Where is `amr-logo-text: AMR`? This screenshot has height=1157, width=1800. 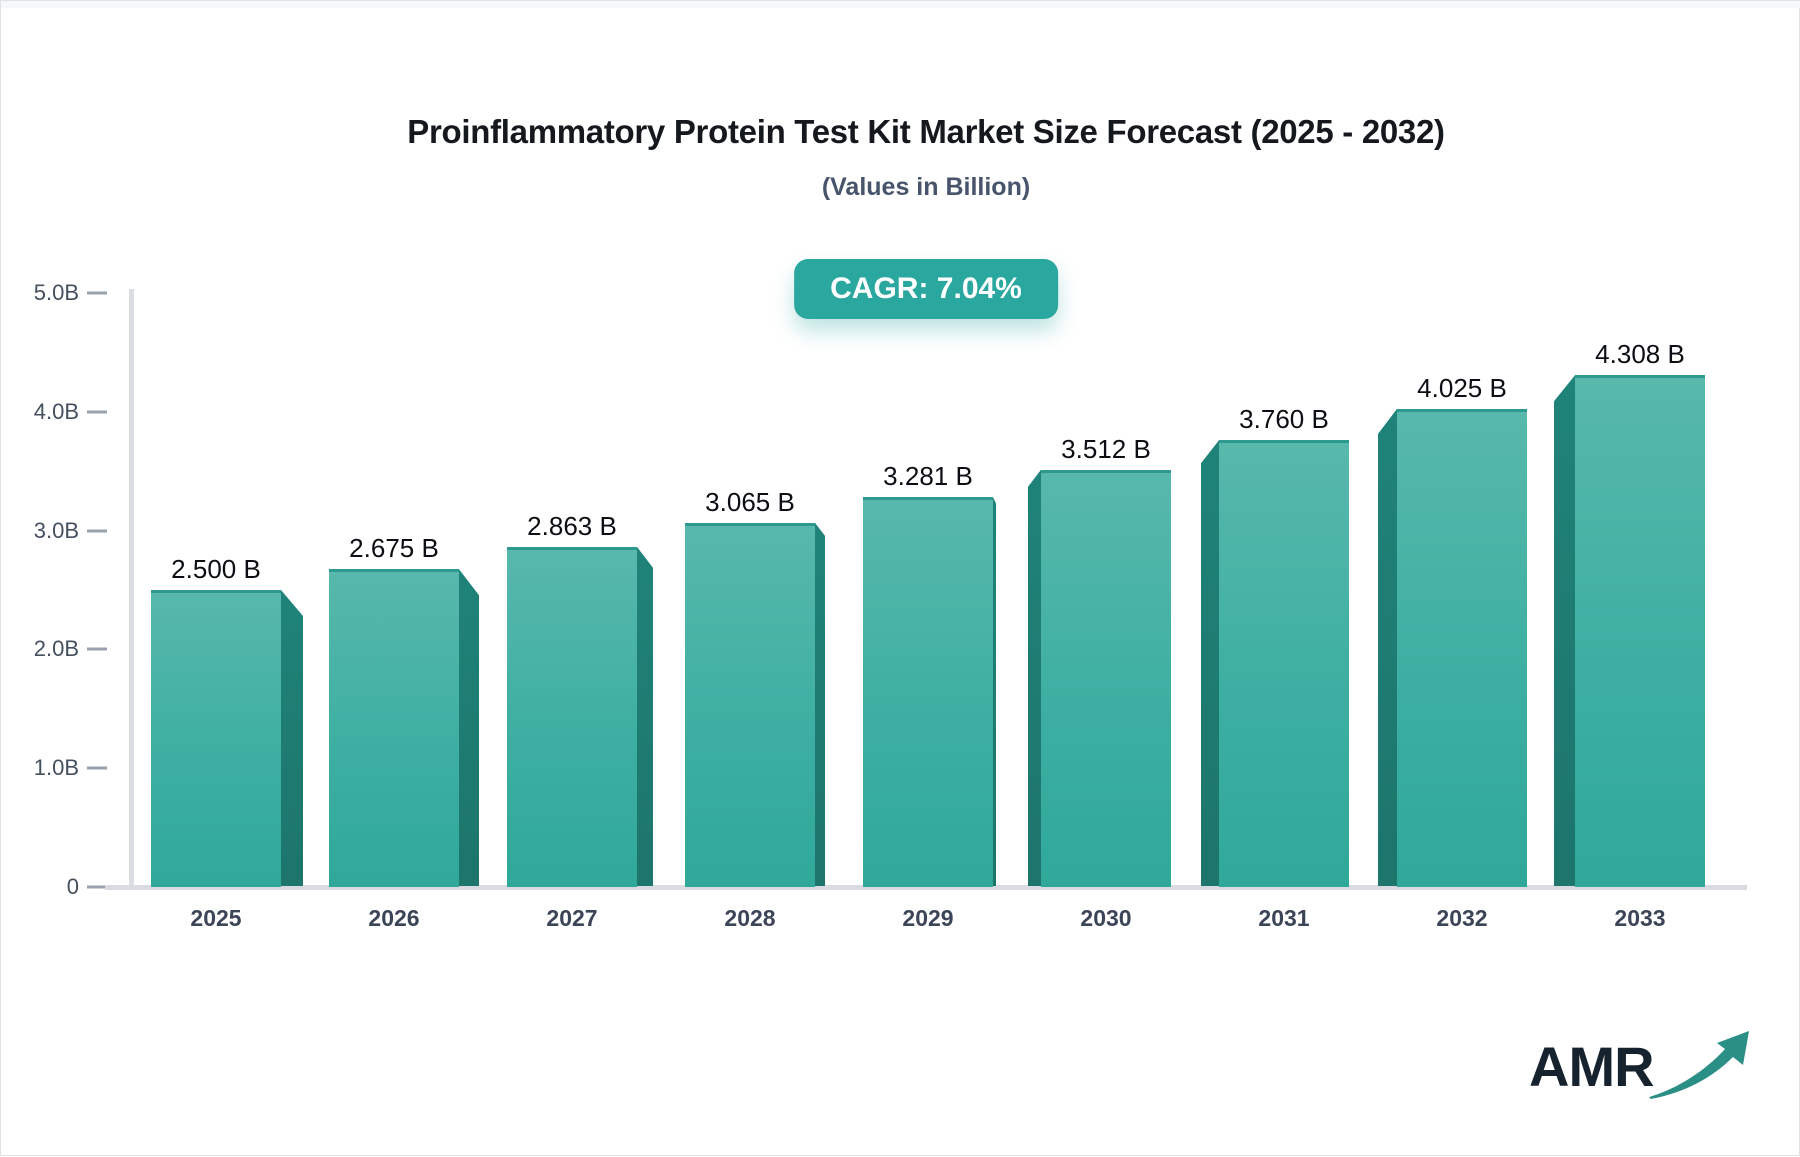 amr-logo-text: AMR is located at coordinates (1592, 1066).